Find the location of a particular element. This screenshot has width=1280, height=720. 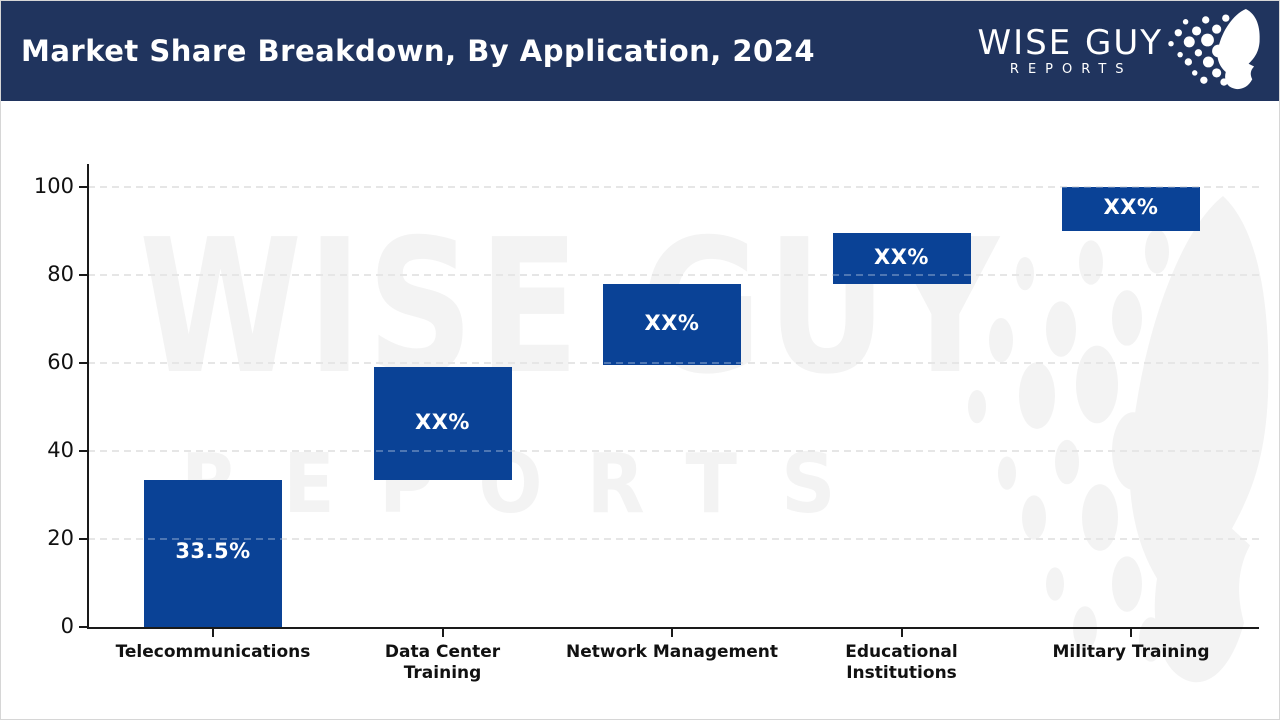

logo-name: WISE GUY is located at coordinates (1070, 42).